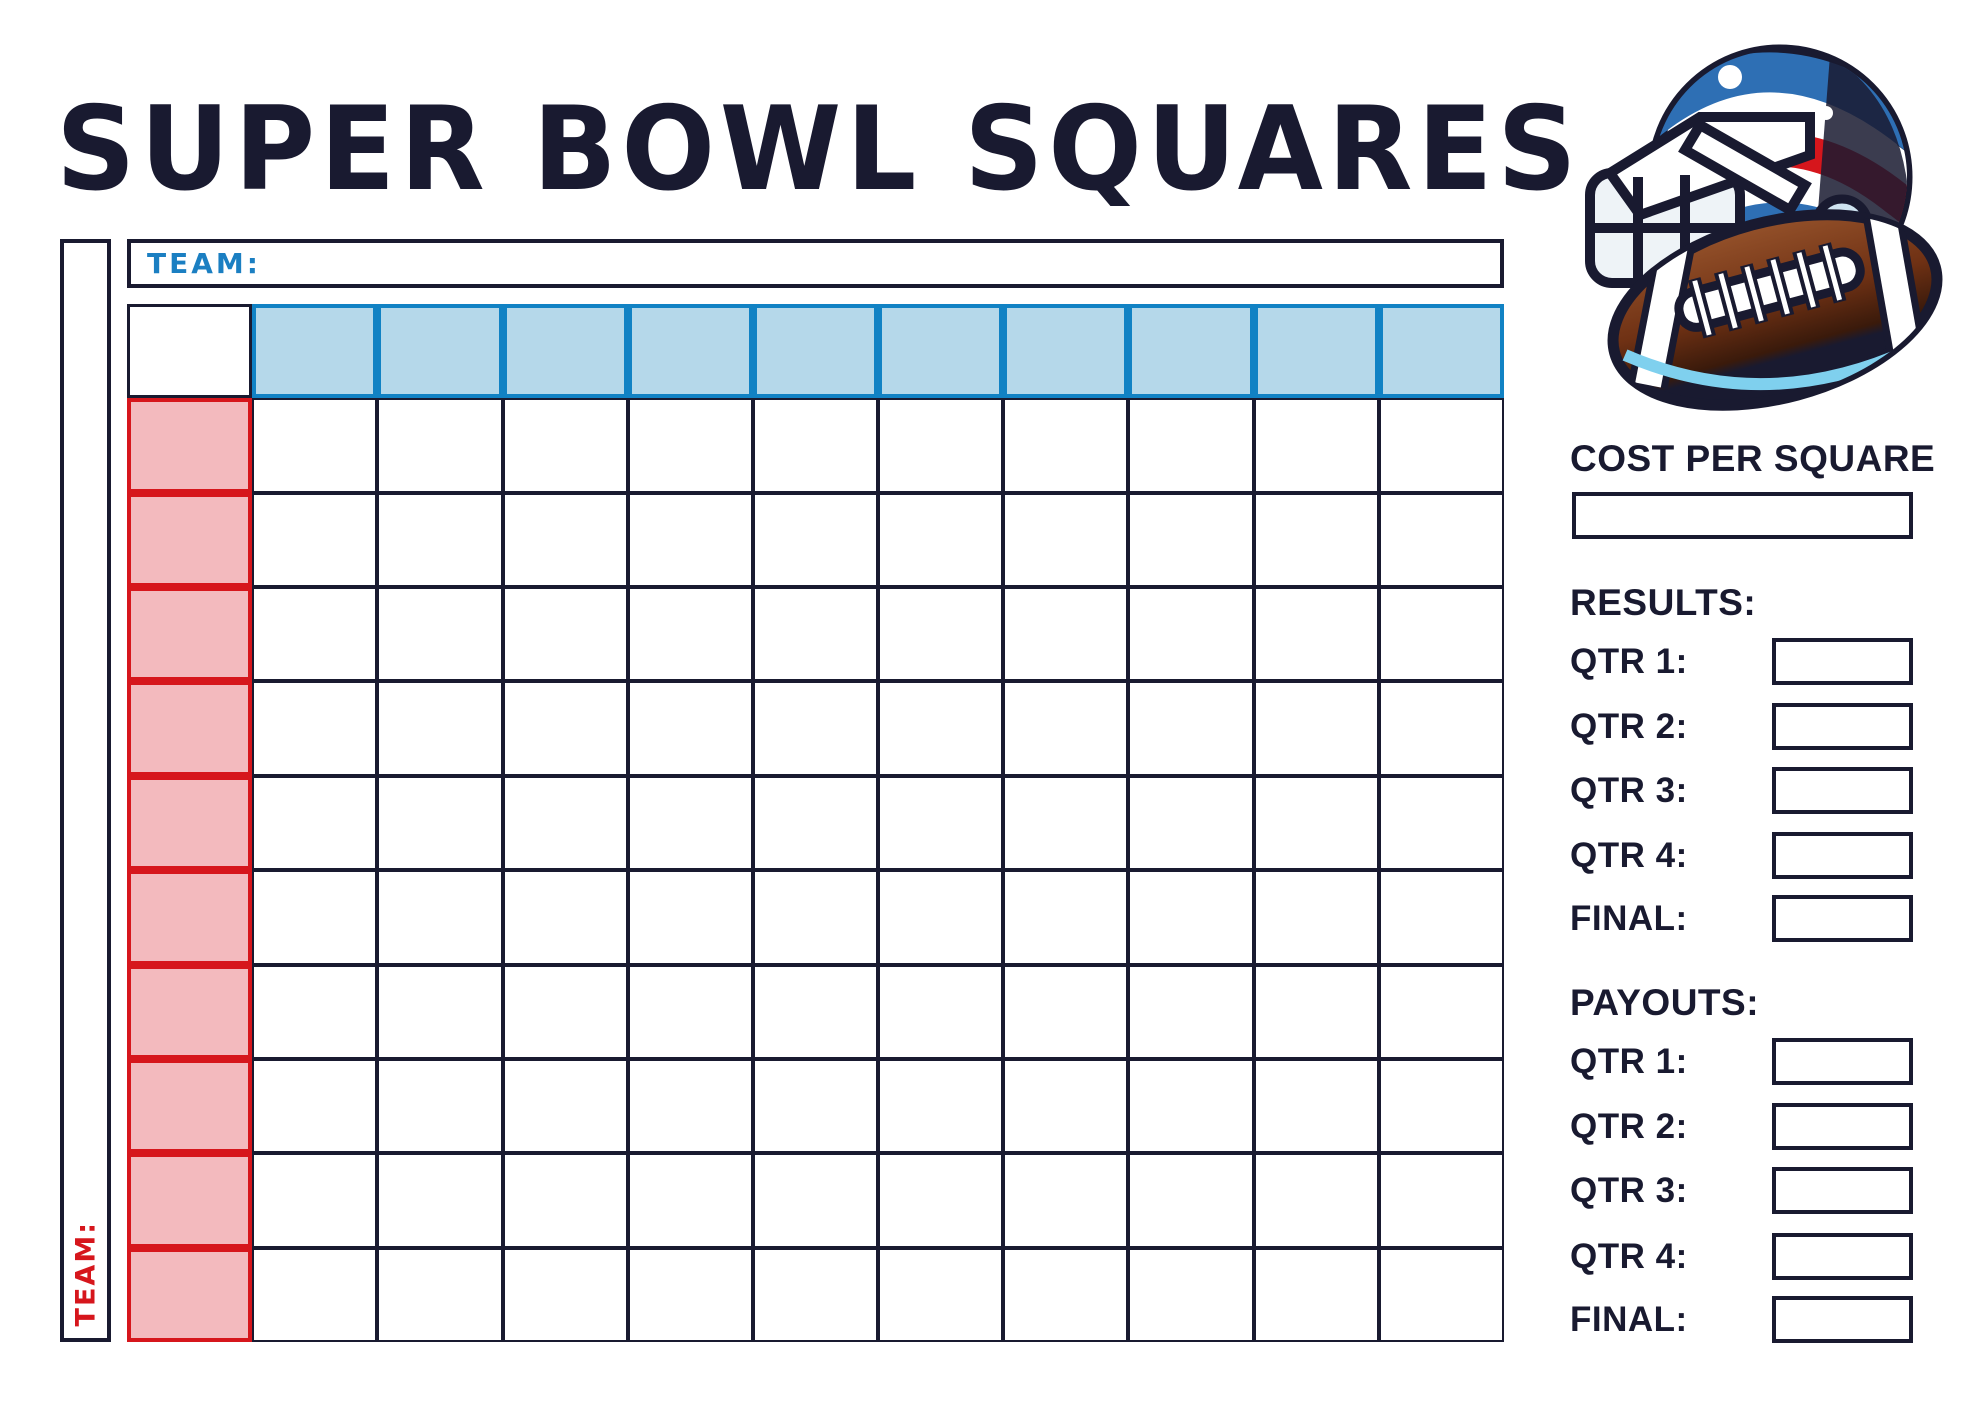  I want to click on left-team-name-field: TEAM:, so click(85, 790).